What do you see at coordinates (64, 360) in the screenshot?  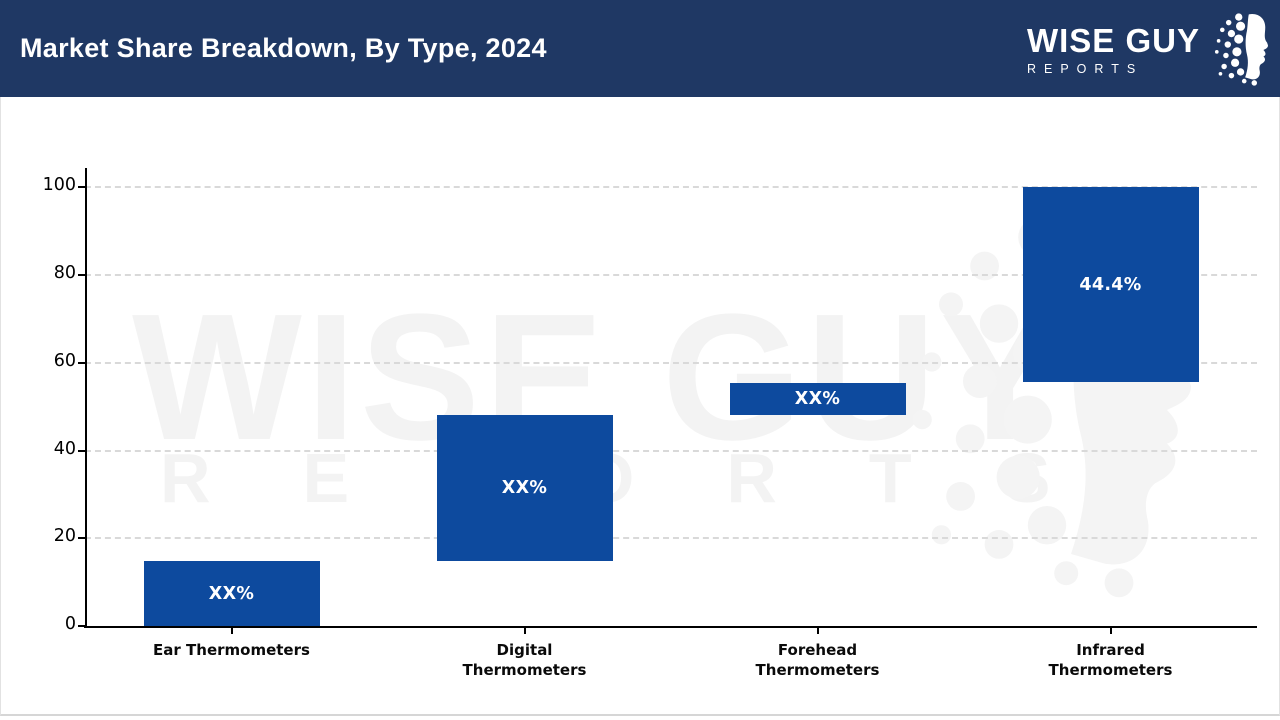 I see `y-tick-label: 60` at bounding box center [64, 360].